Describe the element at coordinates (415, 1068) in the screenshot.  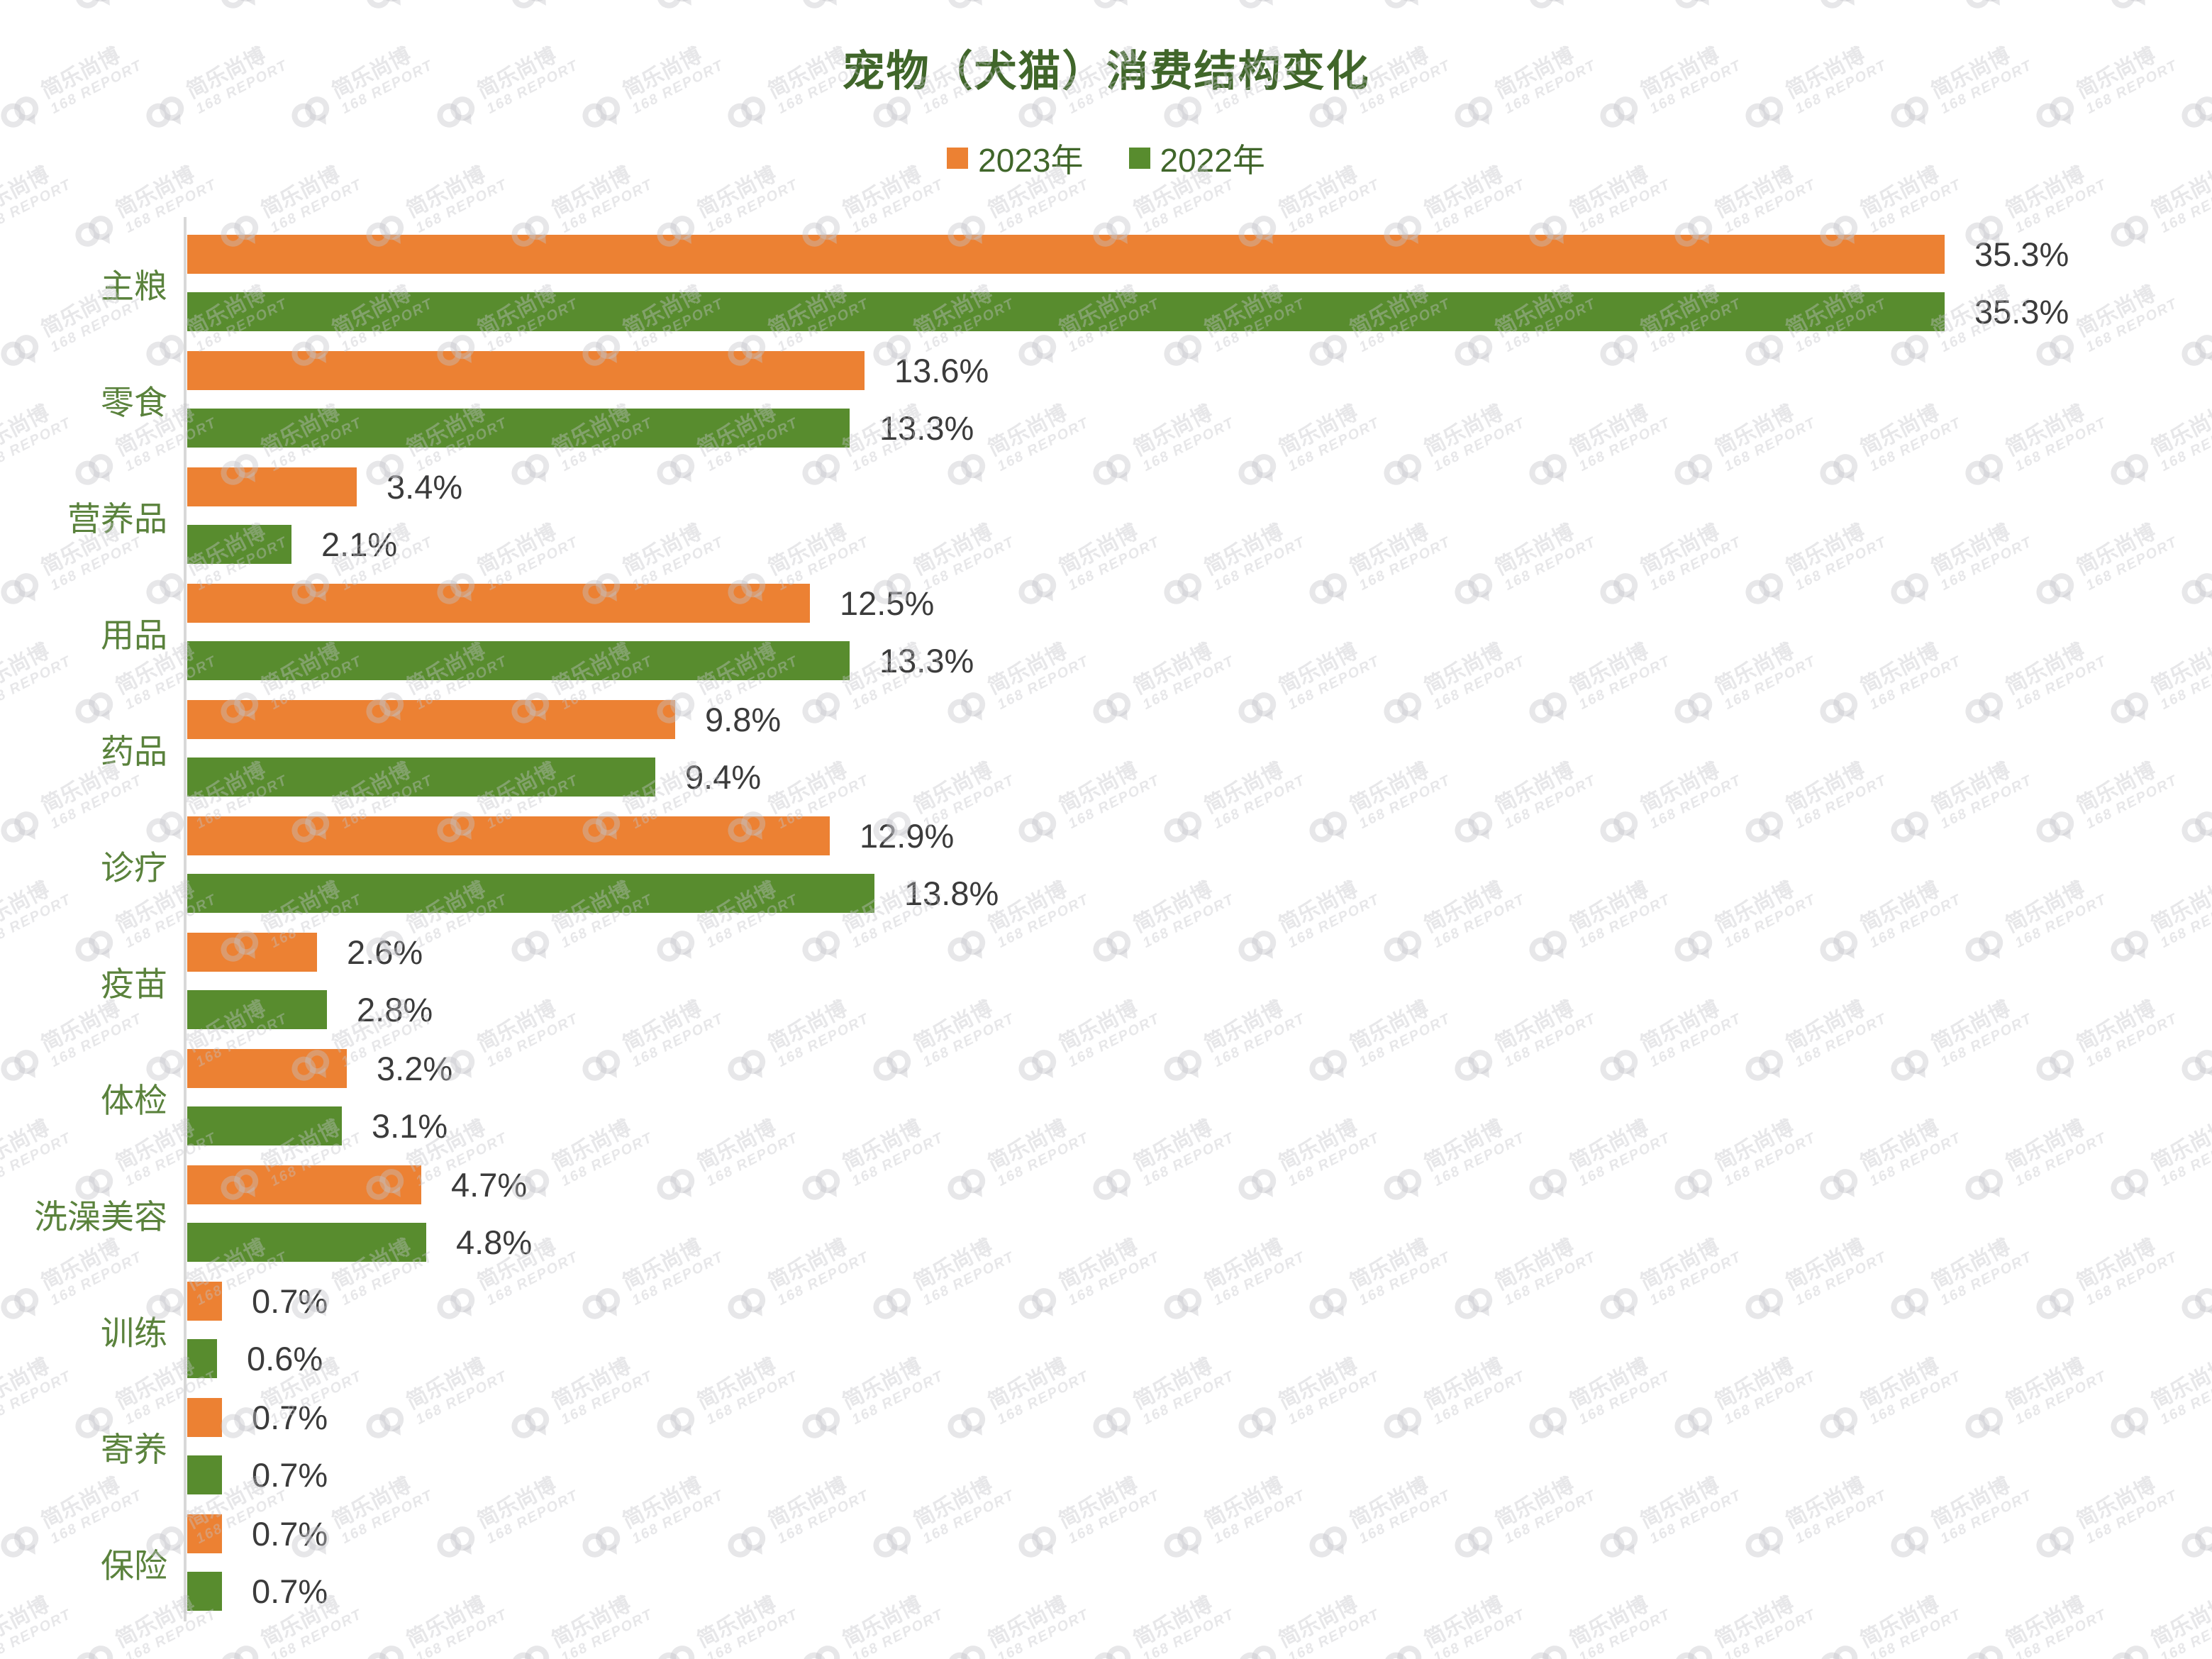
I see `value-label-2023: 3.2%` at that location.